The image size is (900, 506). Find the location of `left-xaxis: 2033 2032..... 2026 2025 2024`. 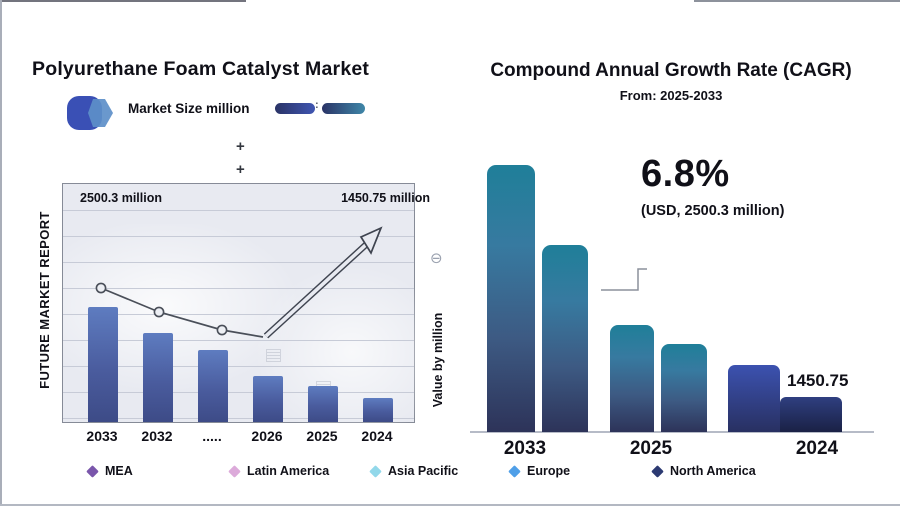

left-xaxis: 2033 2032..... 2026 2025 2024 is located at coordinates (238, 437).